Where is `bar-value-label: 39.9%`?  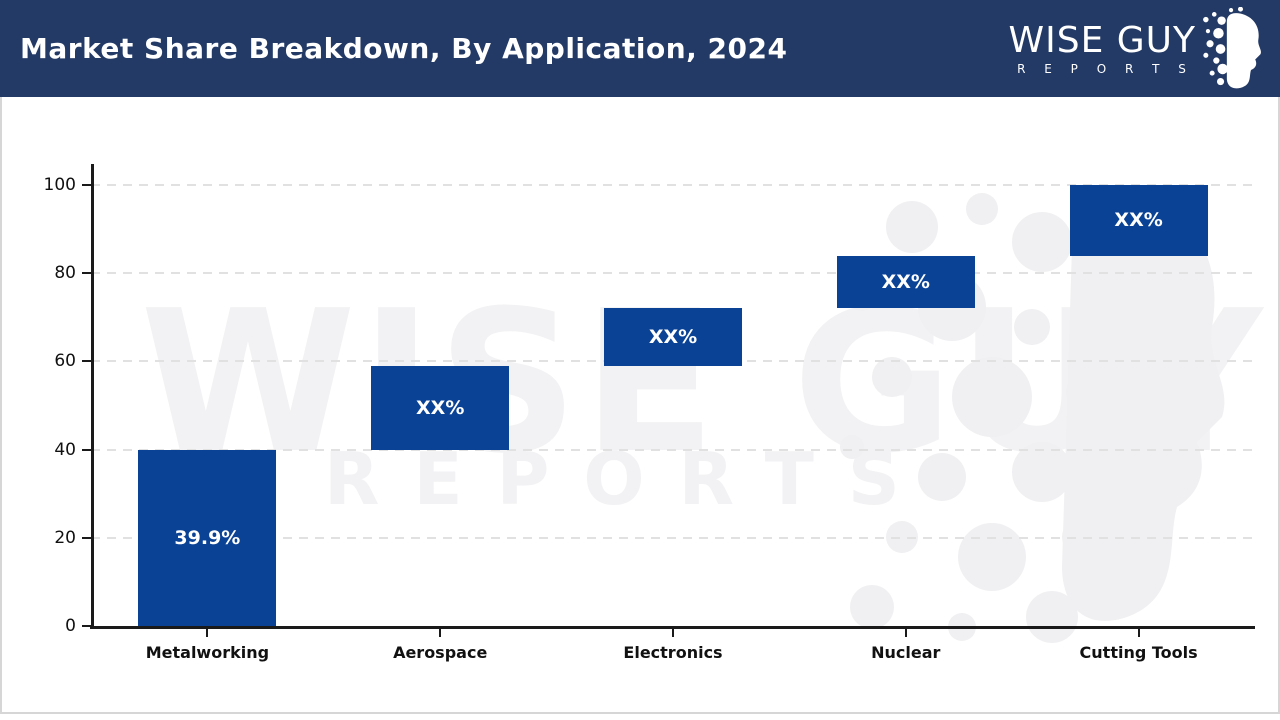
bar-value-label: 39.9% is located at coordinates (207, 538).